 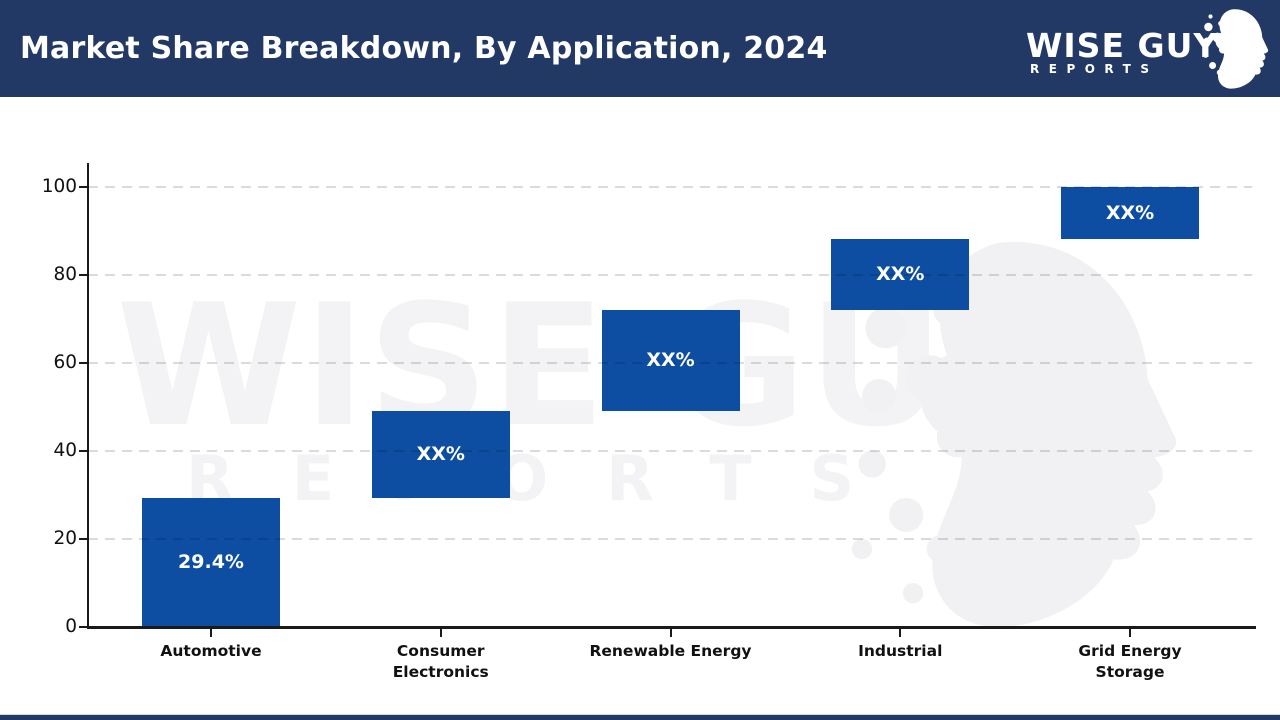 What do you see at coordinates (1014, 434) in the screenshot?
I see `watermark-head-icon` at bounding box center [1014, 434].